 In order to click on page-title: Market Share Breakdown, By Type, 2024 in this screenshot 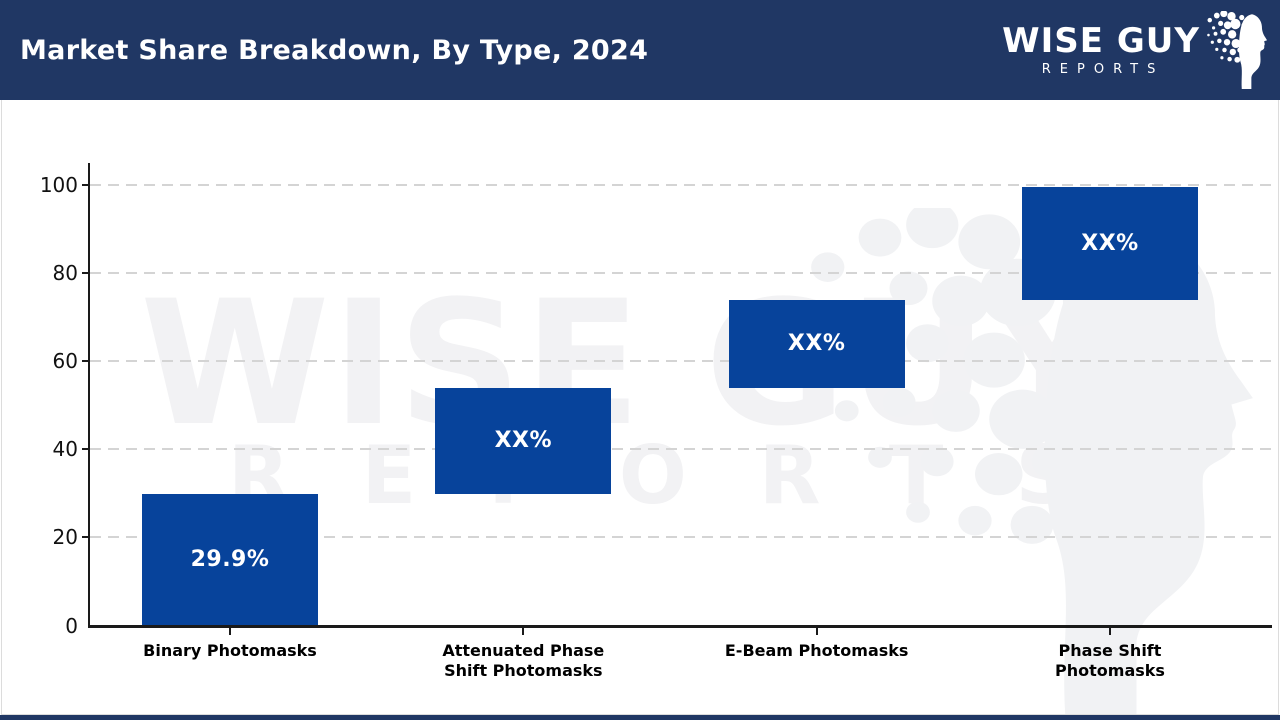, I will do `click(334, 50)`.